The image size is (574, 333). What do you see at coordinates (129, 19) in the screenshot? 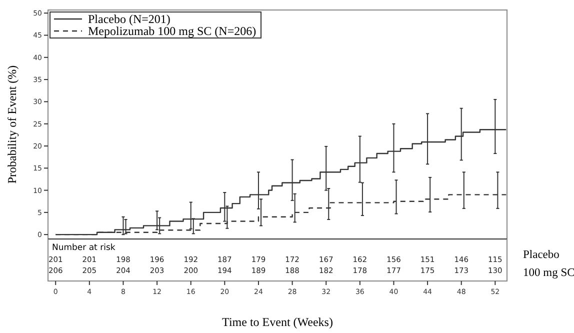
I see `legend-label: Placebo (N=201)` at bounding box center [129, 19].